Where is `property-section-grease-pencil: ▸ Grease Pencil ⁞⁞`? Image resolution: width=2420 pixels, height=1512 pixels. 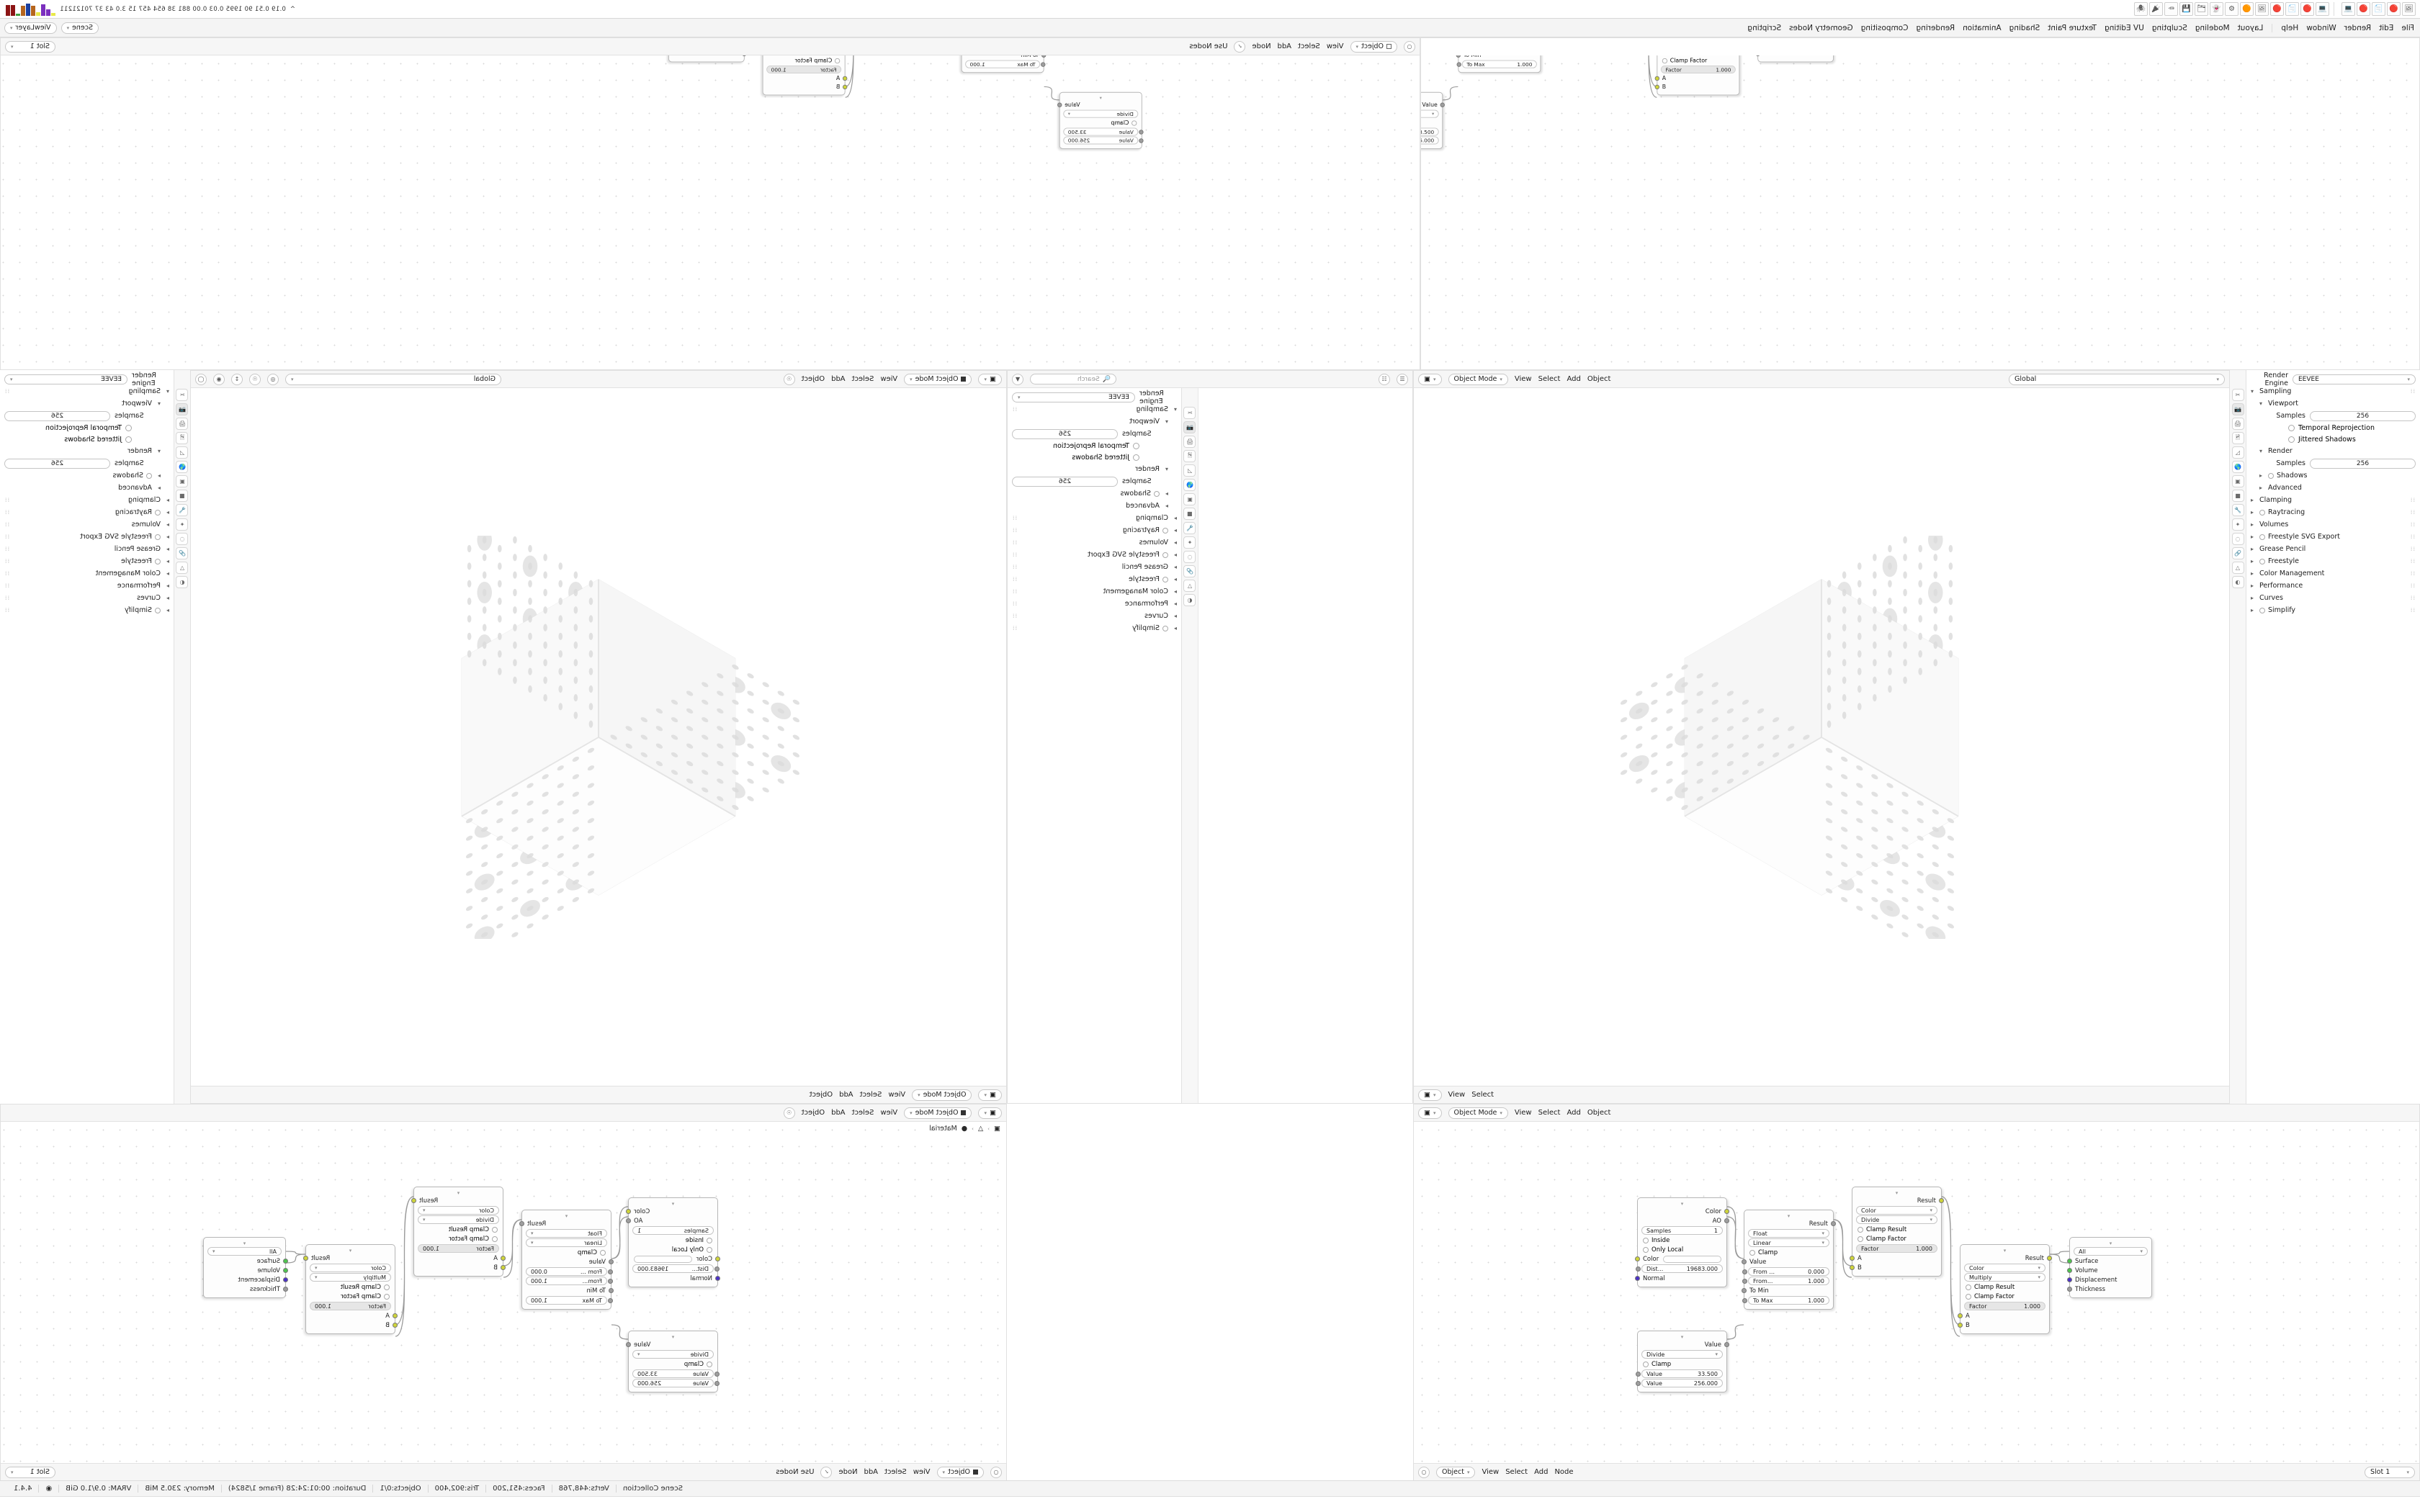
property-section-grease-pencil: ▸ Grease Pencil ⁞⁞ is located at coordinates (2333, 549).